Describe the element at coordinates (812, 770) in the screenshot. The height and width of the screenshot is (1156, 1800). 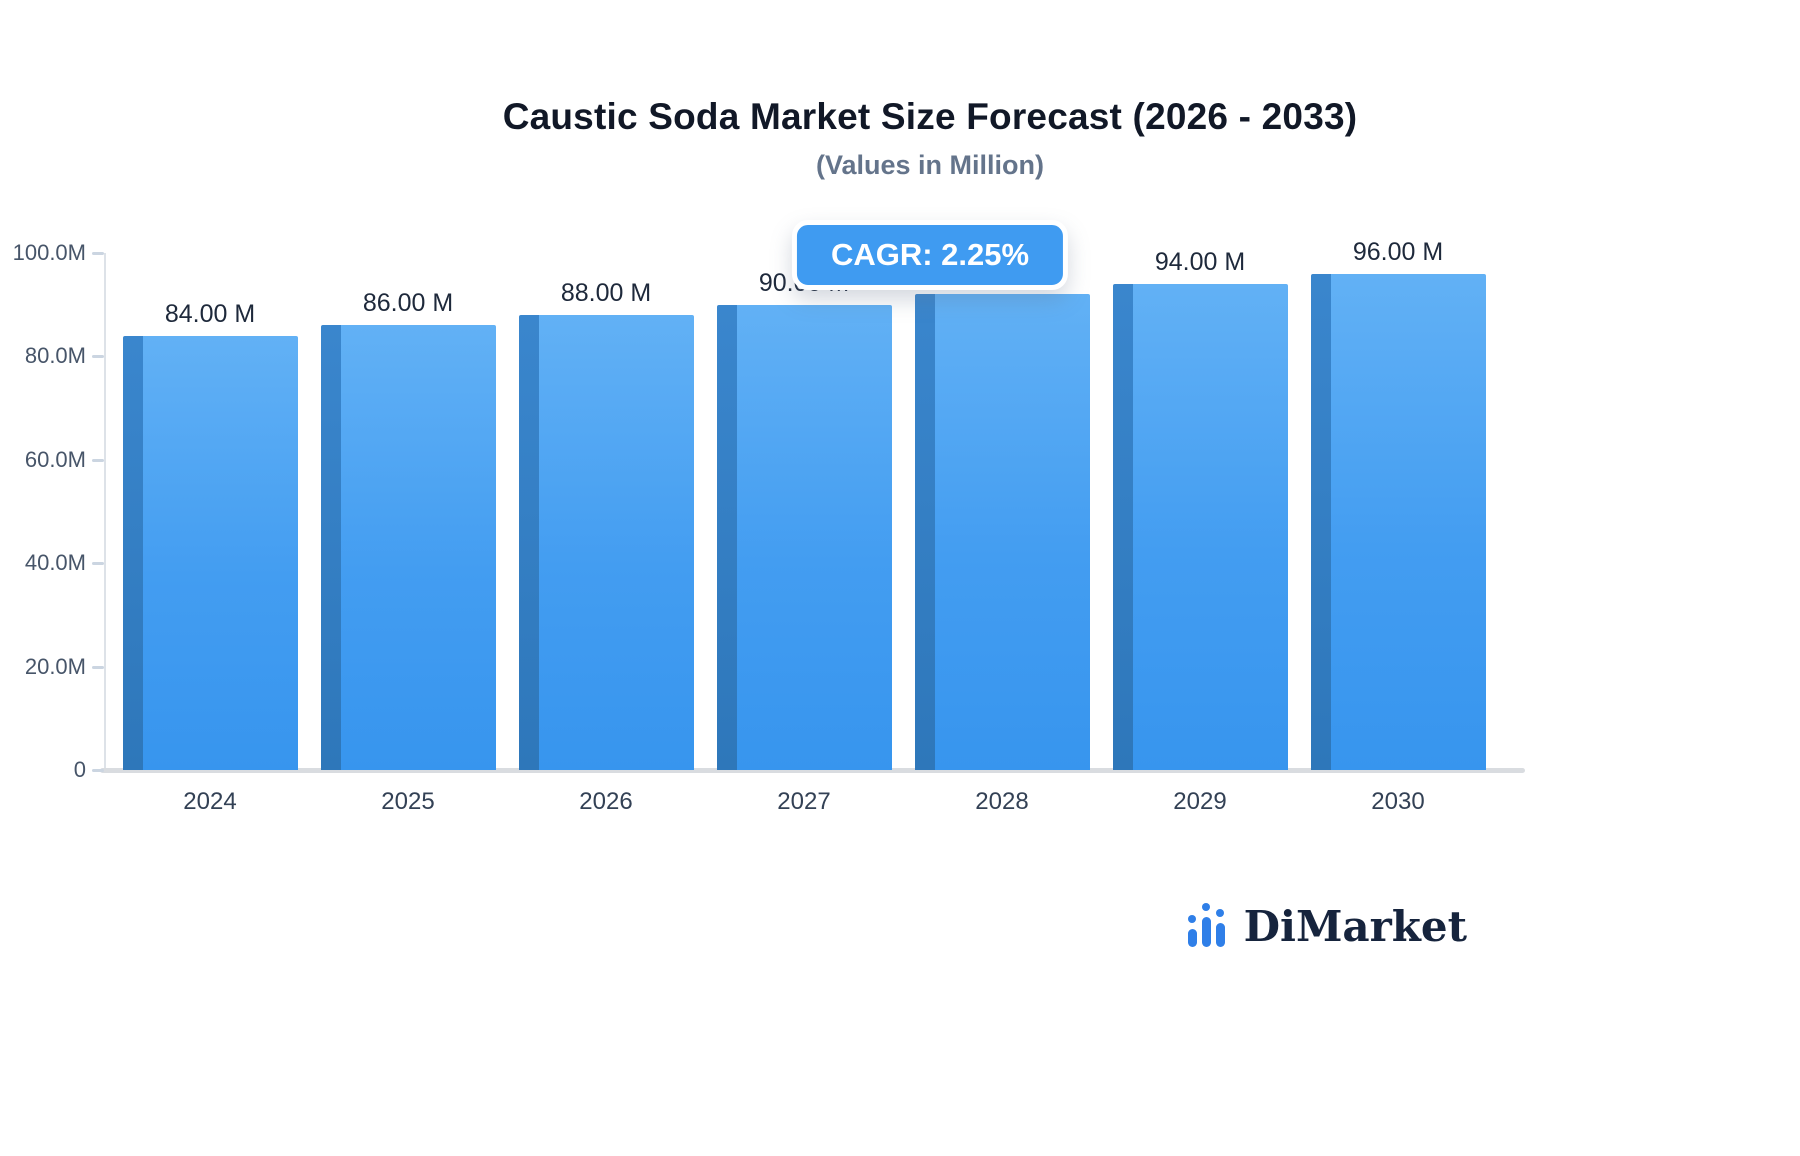
I see `x-axis-line` at that location.